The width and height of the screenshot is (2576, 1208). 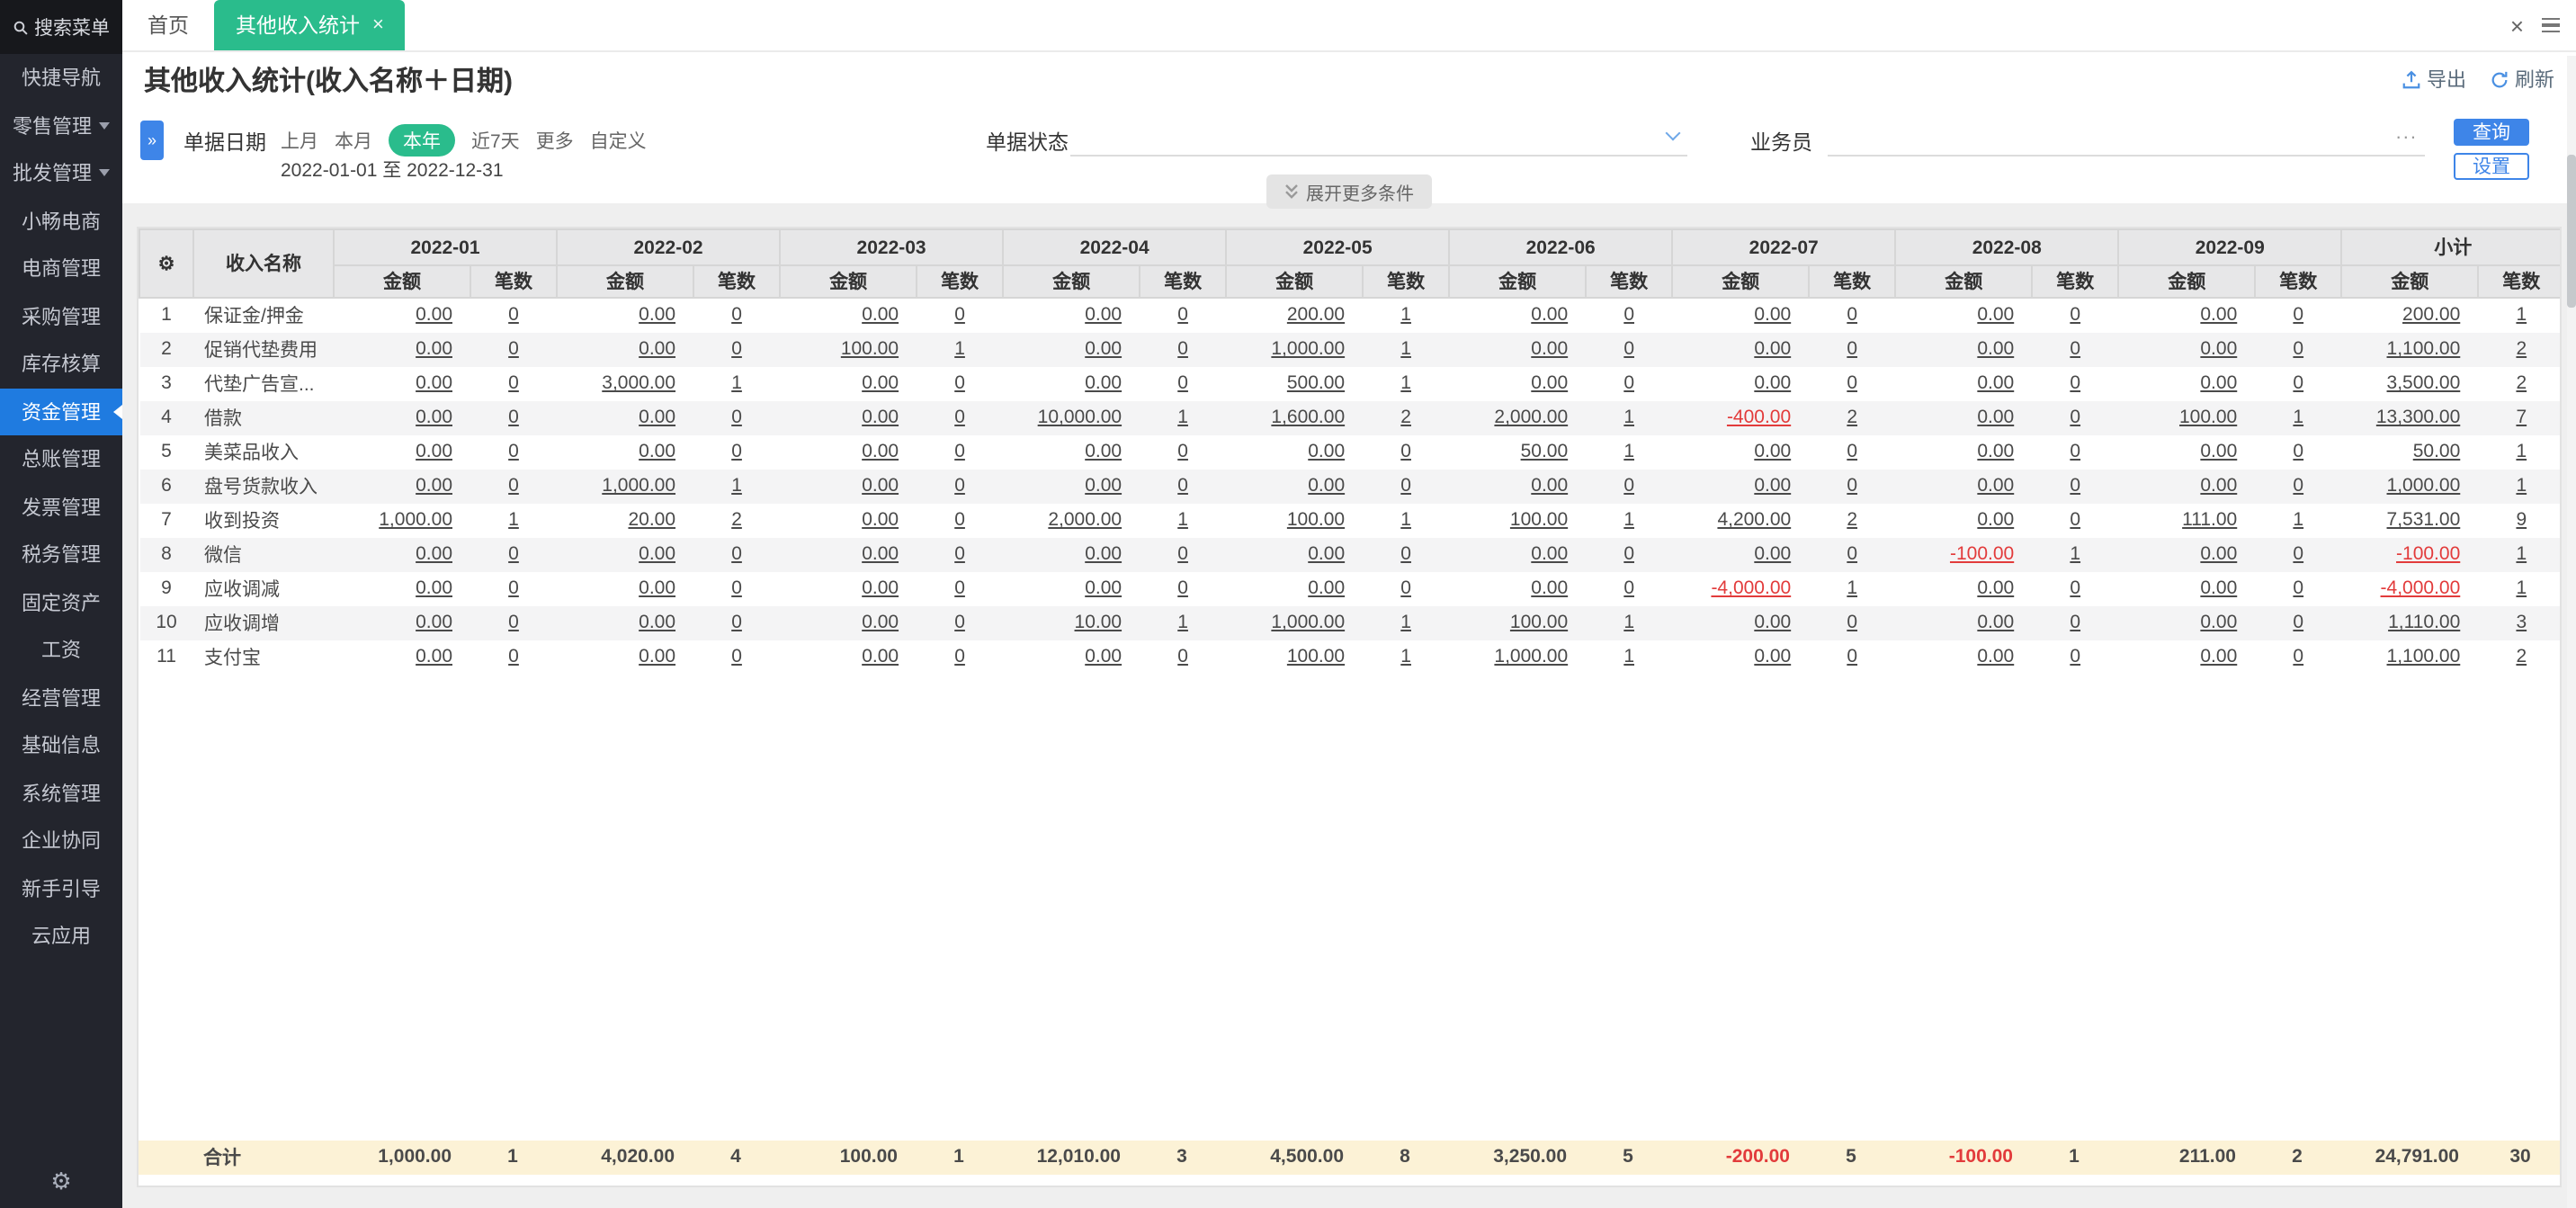 What do you see at coordinates (61, 936) in the screenshot?
I see `sidebar-item: 云应用` at bounding box center [61, 936].